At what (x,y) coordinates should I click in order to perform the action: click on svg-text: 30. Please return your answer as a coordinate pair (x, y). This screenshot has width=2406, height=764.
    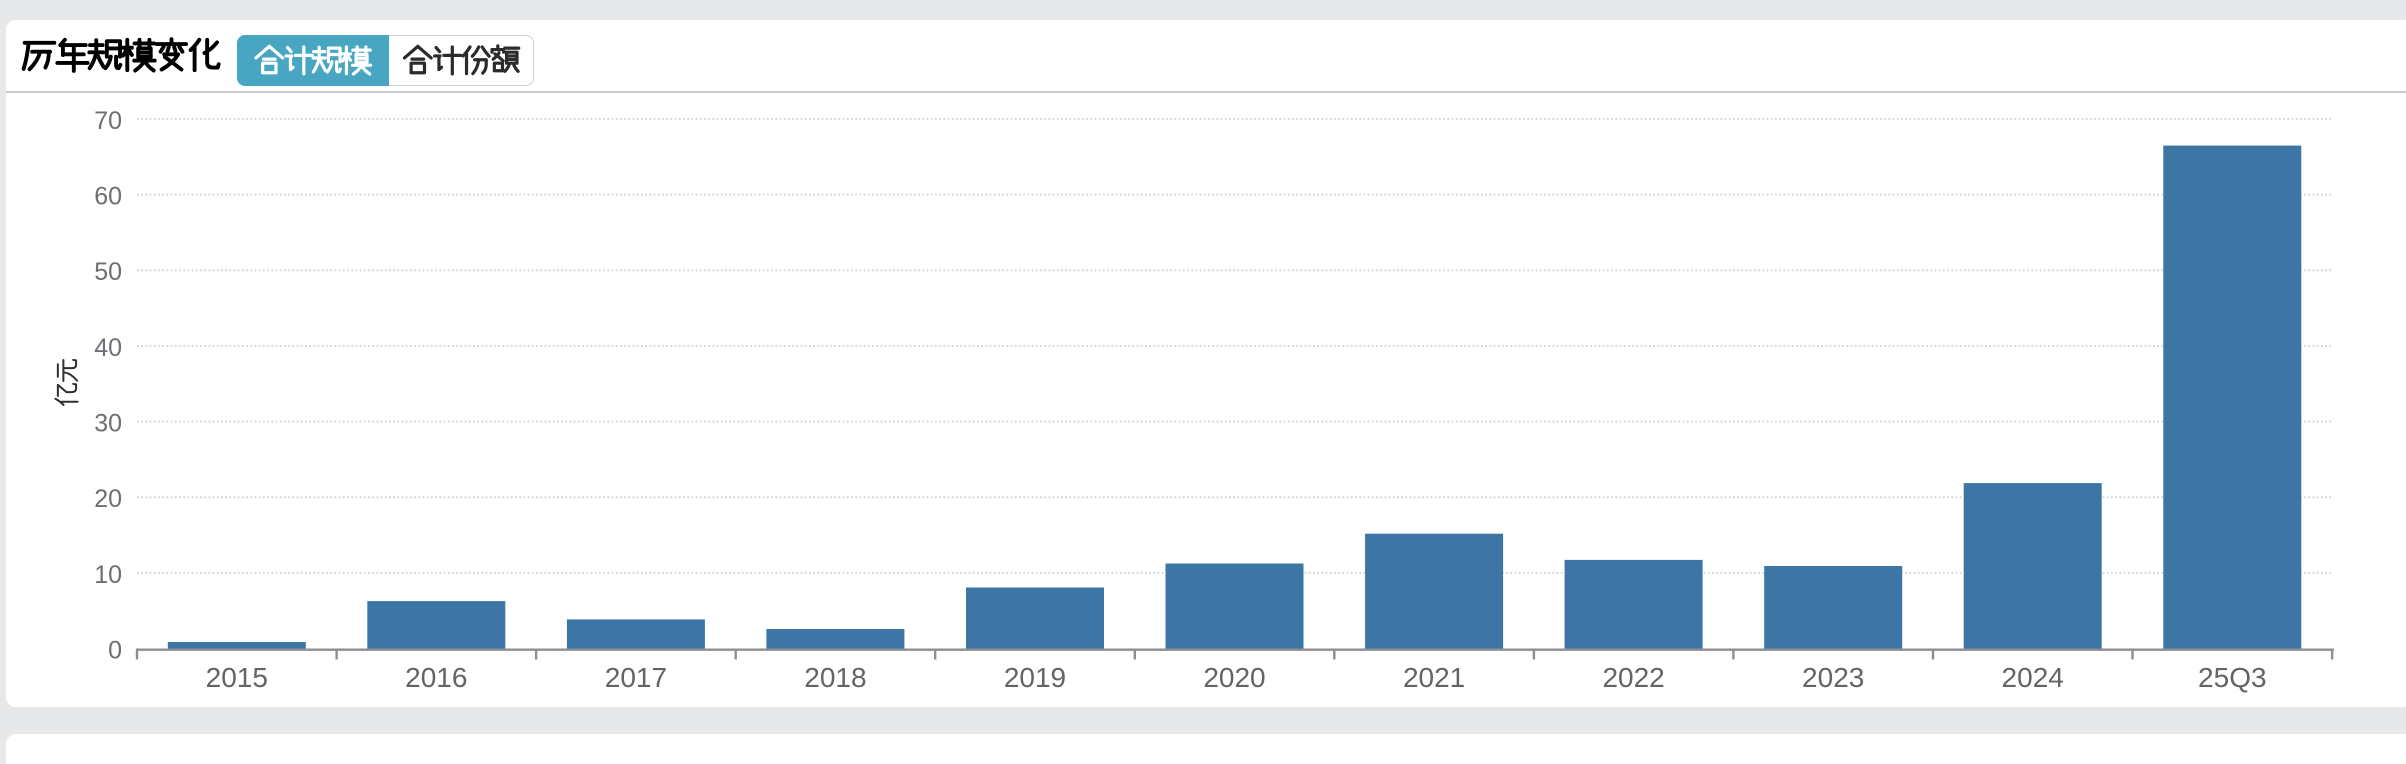
    Looking at the image, I should click on (108, 424).